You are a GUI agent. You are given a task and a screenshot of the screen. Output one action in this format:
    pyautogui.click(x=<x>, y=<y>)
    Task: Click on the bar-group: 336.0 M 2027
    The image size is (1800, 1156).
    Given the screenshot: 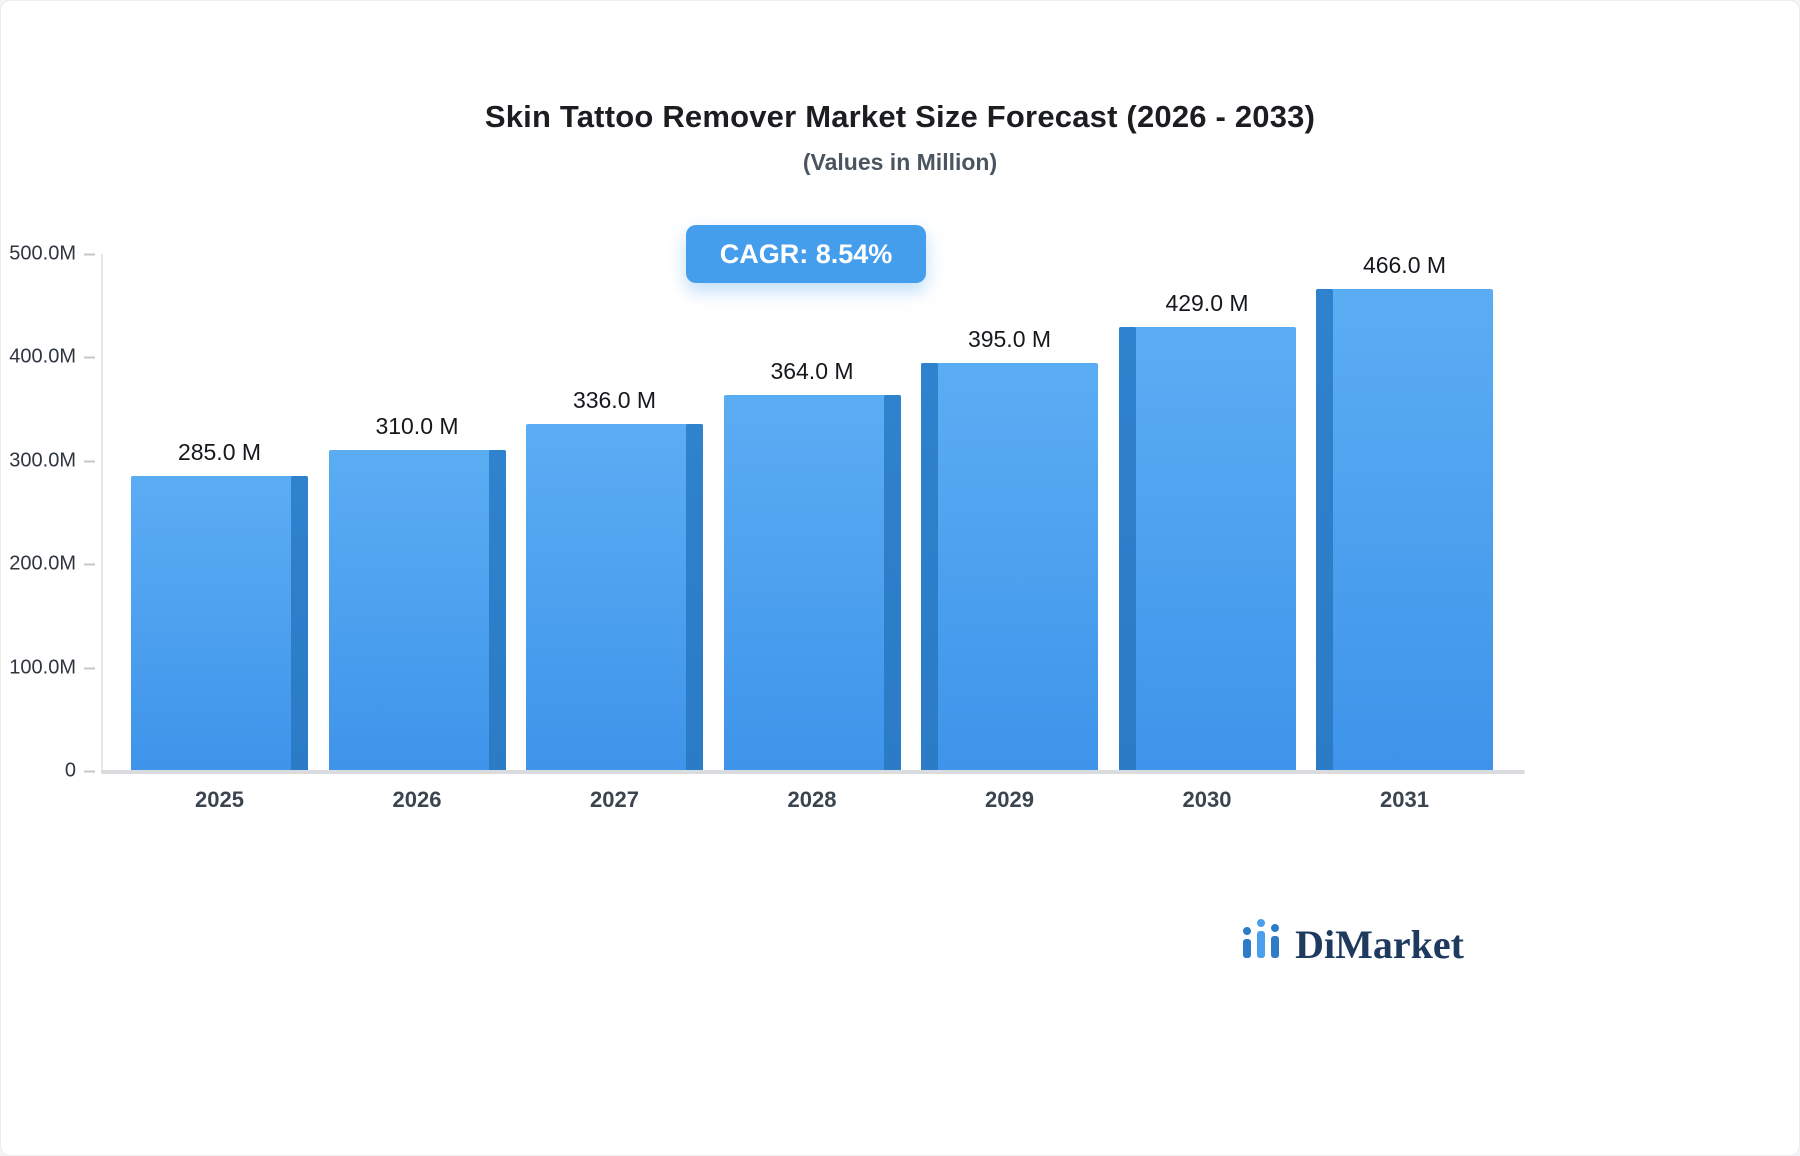 What is the action you would take?
    pyautogui.click(x=614, y=599)
    